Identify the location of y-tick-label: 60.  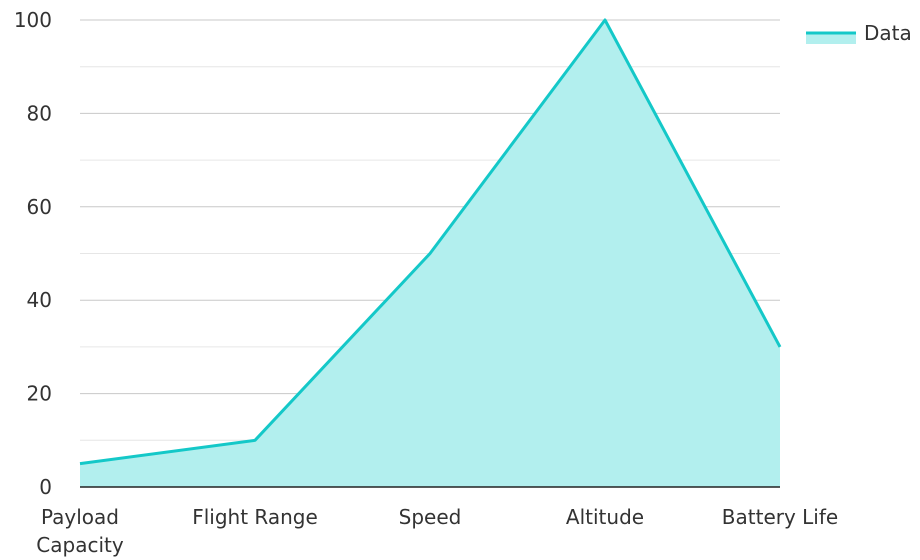
(39, 207).